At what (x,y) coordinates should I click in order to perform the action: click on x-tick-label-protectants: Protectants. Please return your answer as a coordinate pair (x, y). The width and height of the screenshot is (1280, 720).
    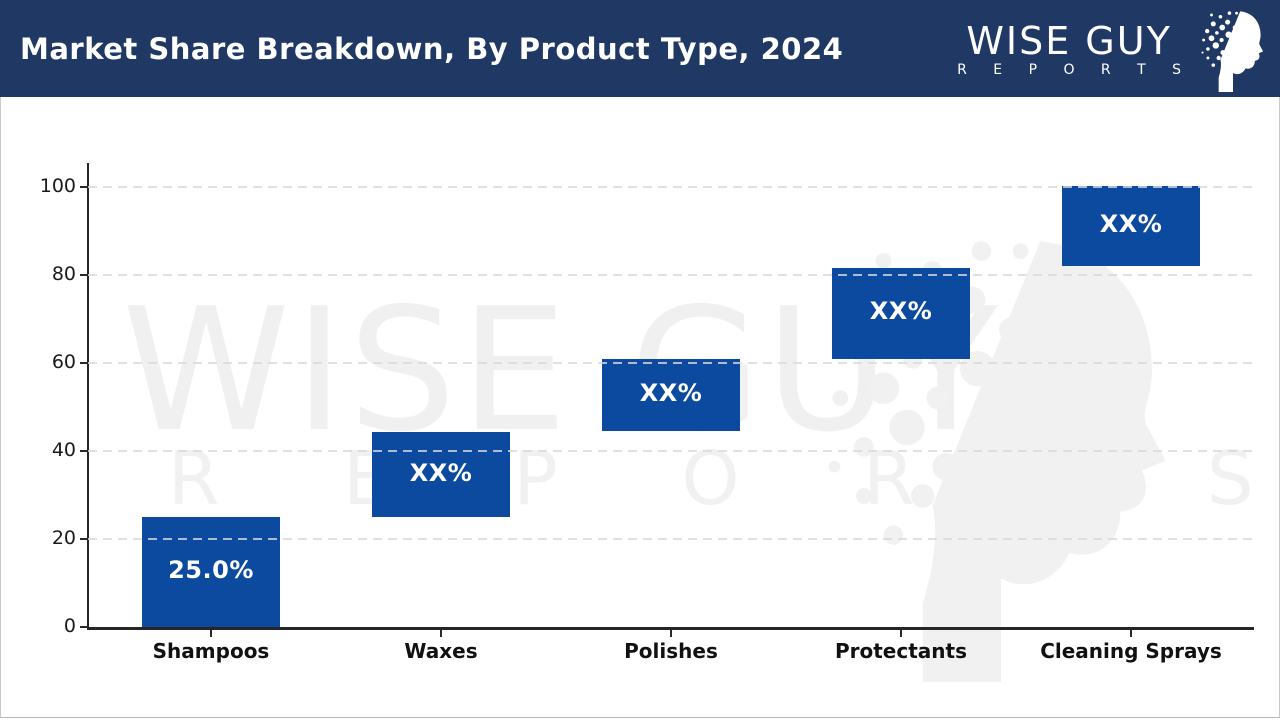
    Looking at the image, I should click on (900, 651).